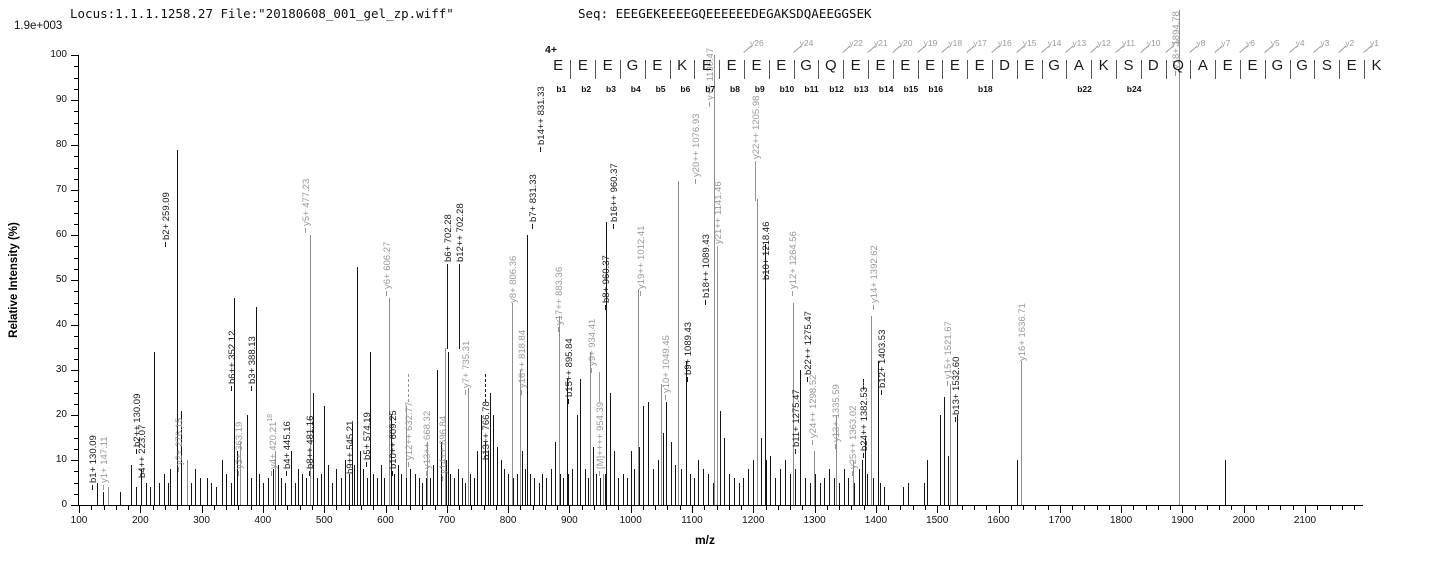 The image size is (1436, 562). Describe the element at coordinates (632, 65) in the screenshot. I see `residue: G` at that location.